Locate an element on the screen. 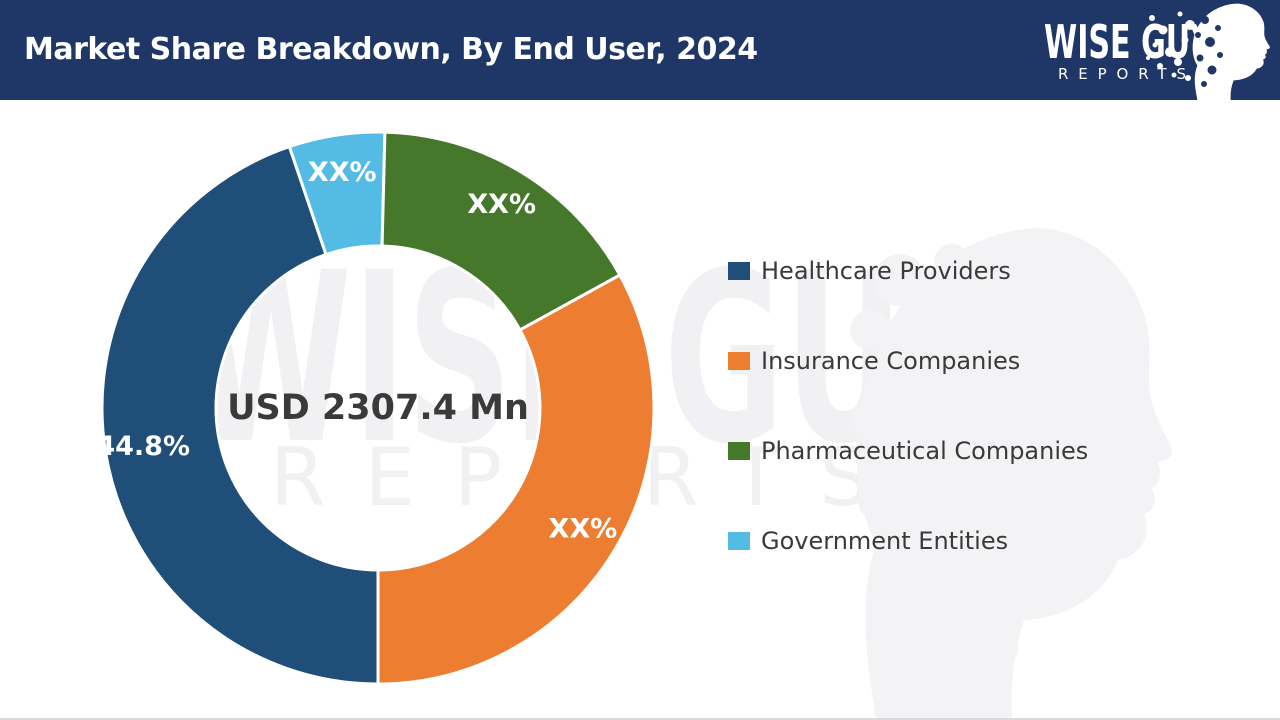  legend-label: Insurance Companies is located at coordinates (891, 361).